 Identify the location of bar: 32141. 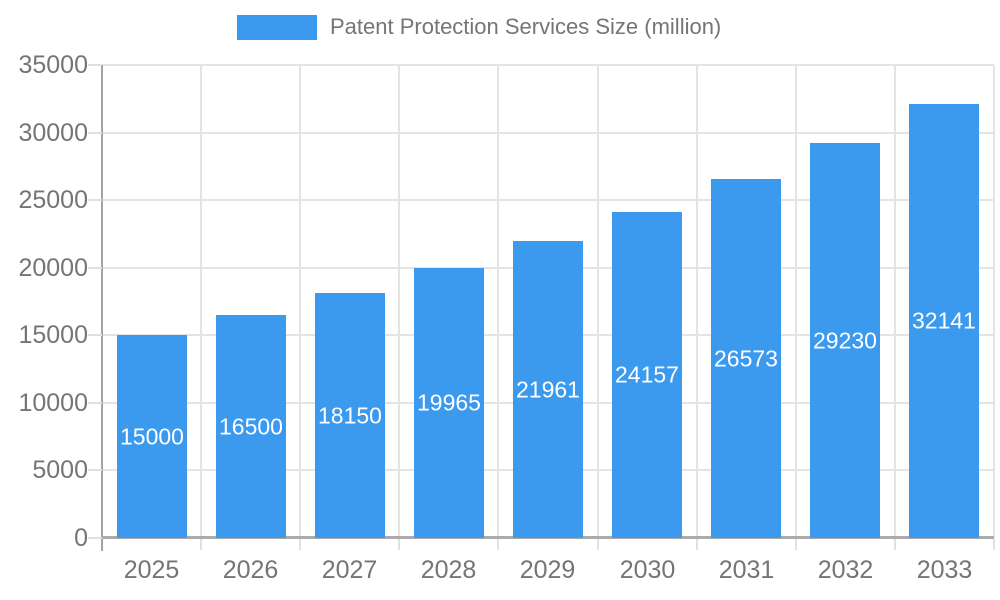
(944, 321).